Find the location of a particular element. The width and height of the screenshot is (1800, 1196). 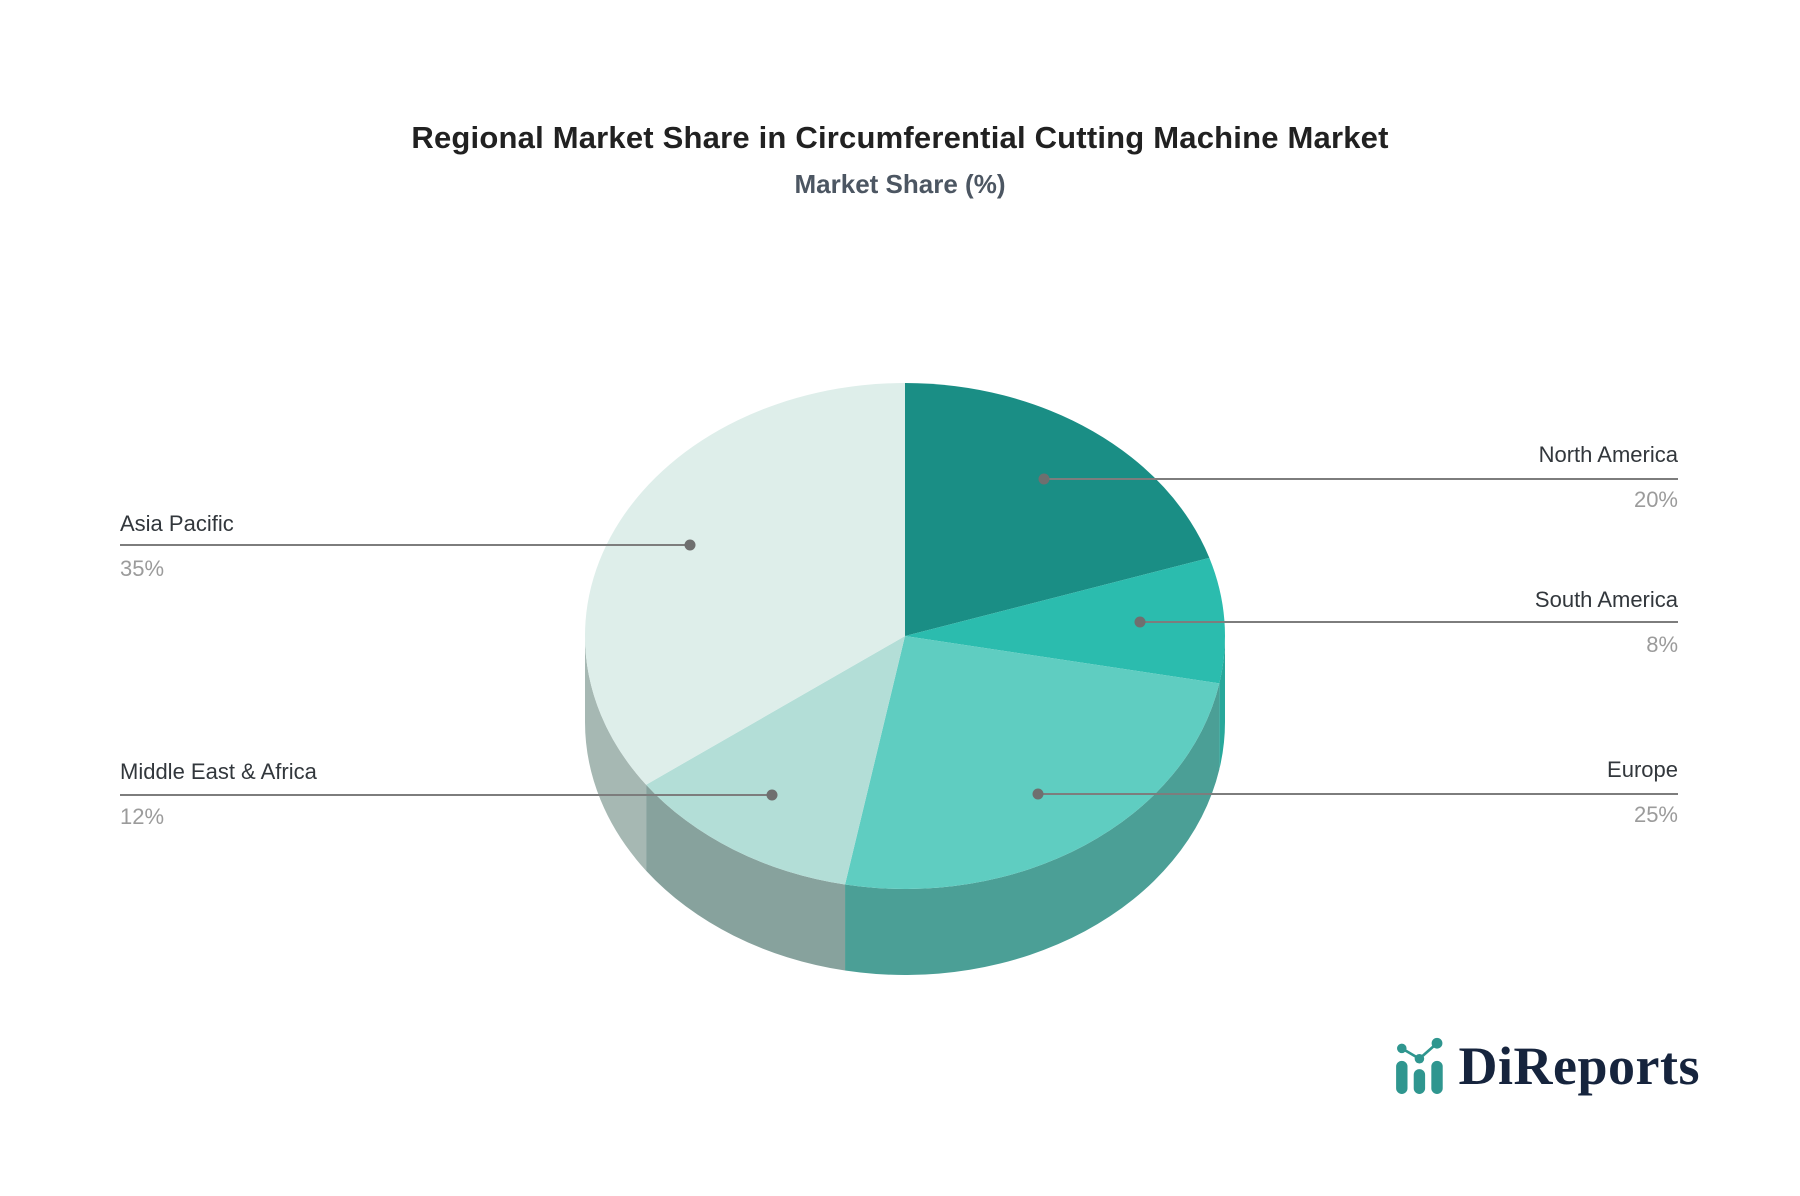

callout-label: Asia Pacific is located at coordinates (177, 523).